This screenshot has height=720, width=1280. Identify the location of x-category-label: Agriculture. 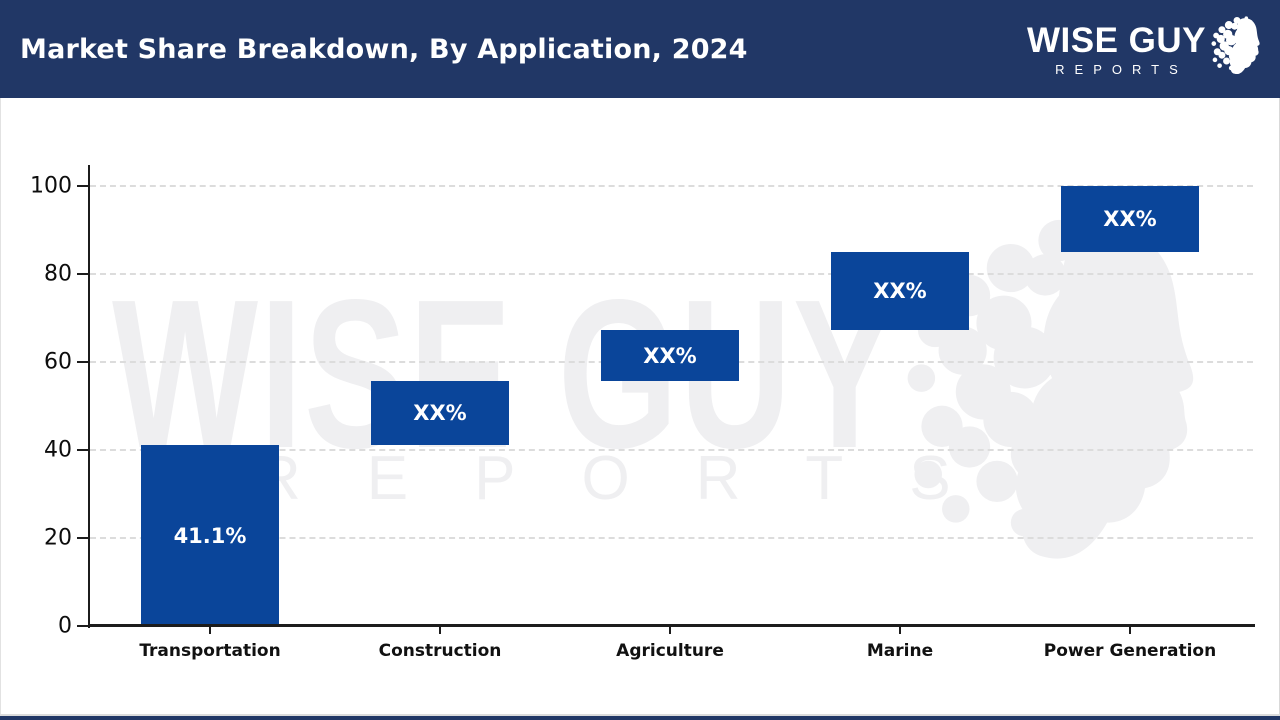
(670, 651).